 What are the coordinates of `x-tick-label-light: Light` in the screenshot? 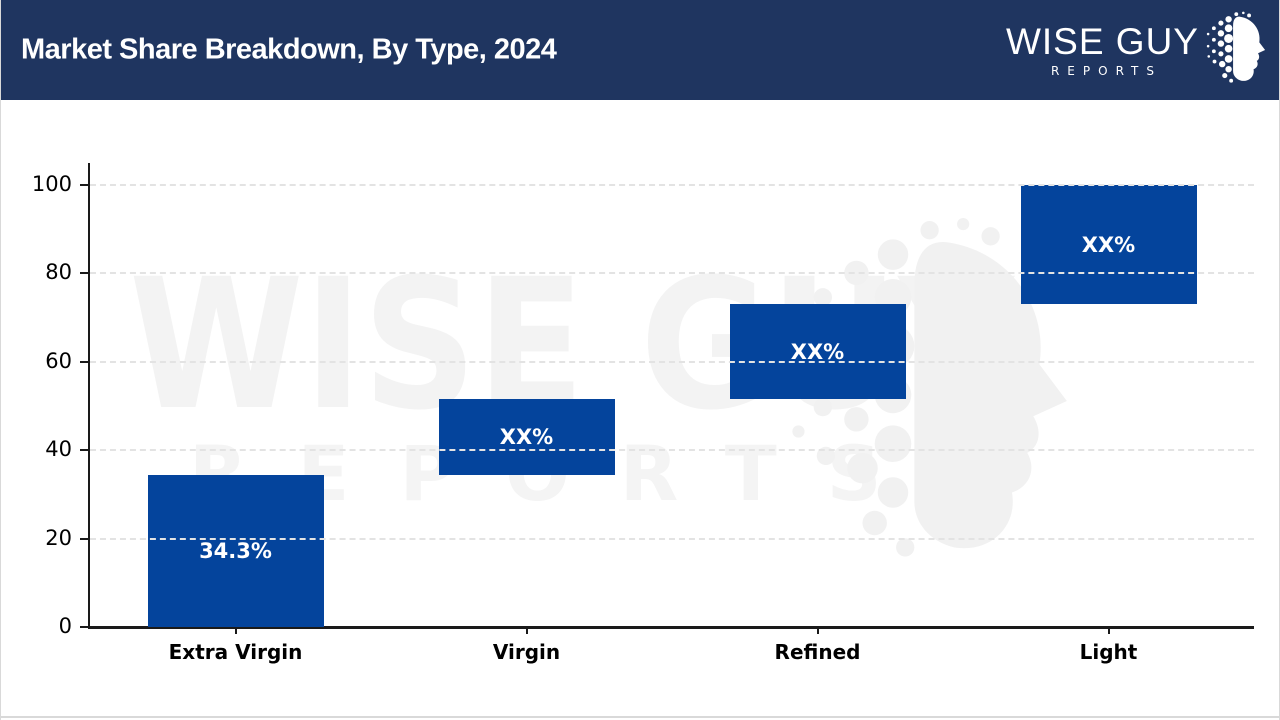 It's located at (1108, 652).